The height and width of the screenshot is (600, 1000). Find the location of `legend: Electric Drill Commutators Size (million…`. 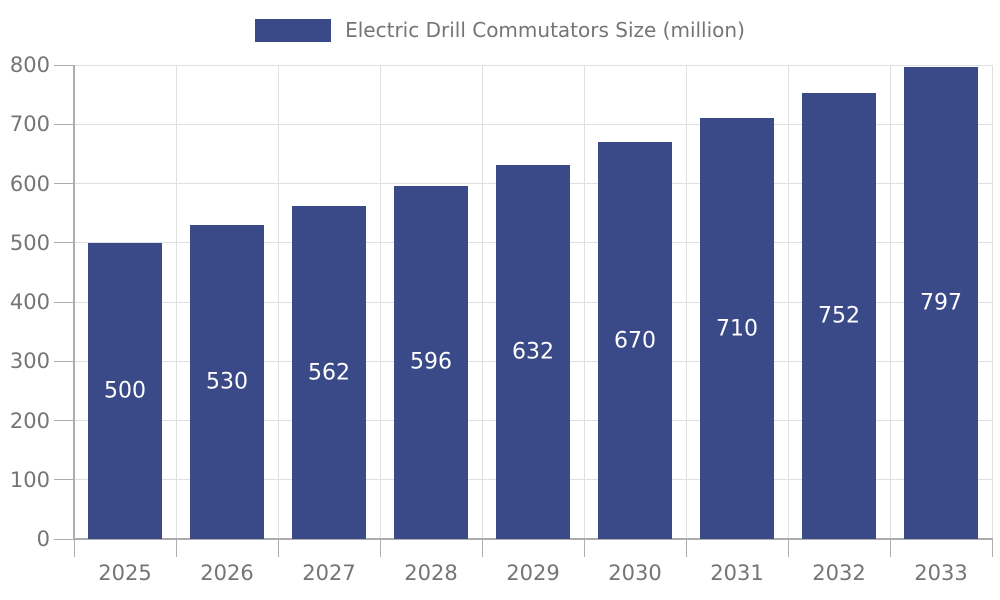

legend: Electric Drill Commutators Size (million… is located at coordinates (500, 30).